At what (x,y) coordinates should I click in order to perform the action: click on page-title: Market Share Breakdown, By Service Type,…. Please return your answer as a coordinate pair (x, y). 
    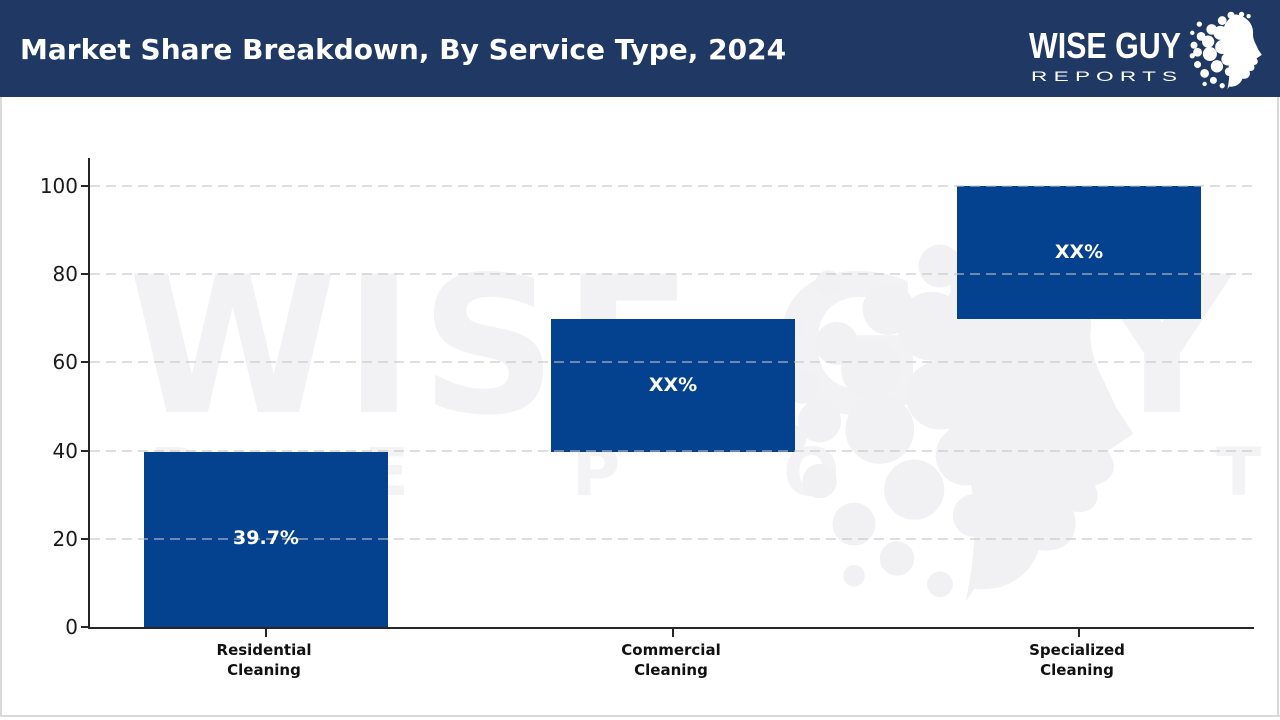
    Looking at the image, I should click on (403, 49).